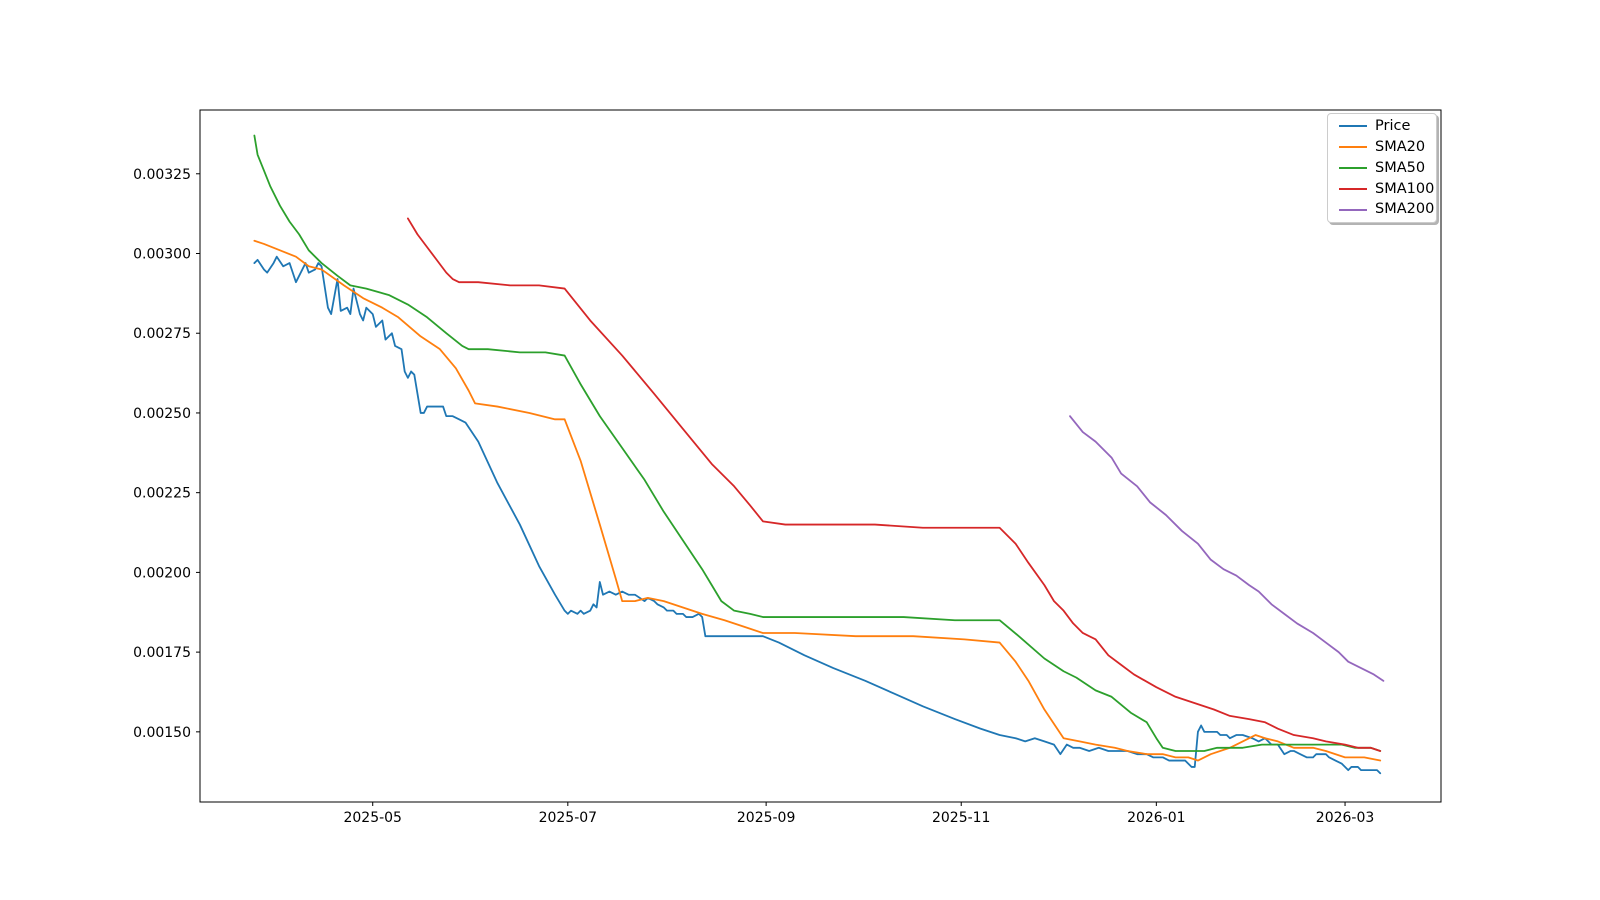  I want to click on legend: Price SMA20 SMA50 SMA100 SMA200, so click(1382, 168).